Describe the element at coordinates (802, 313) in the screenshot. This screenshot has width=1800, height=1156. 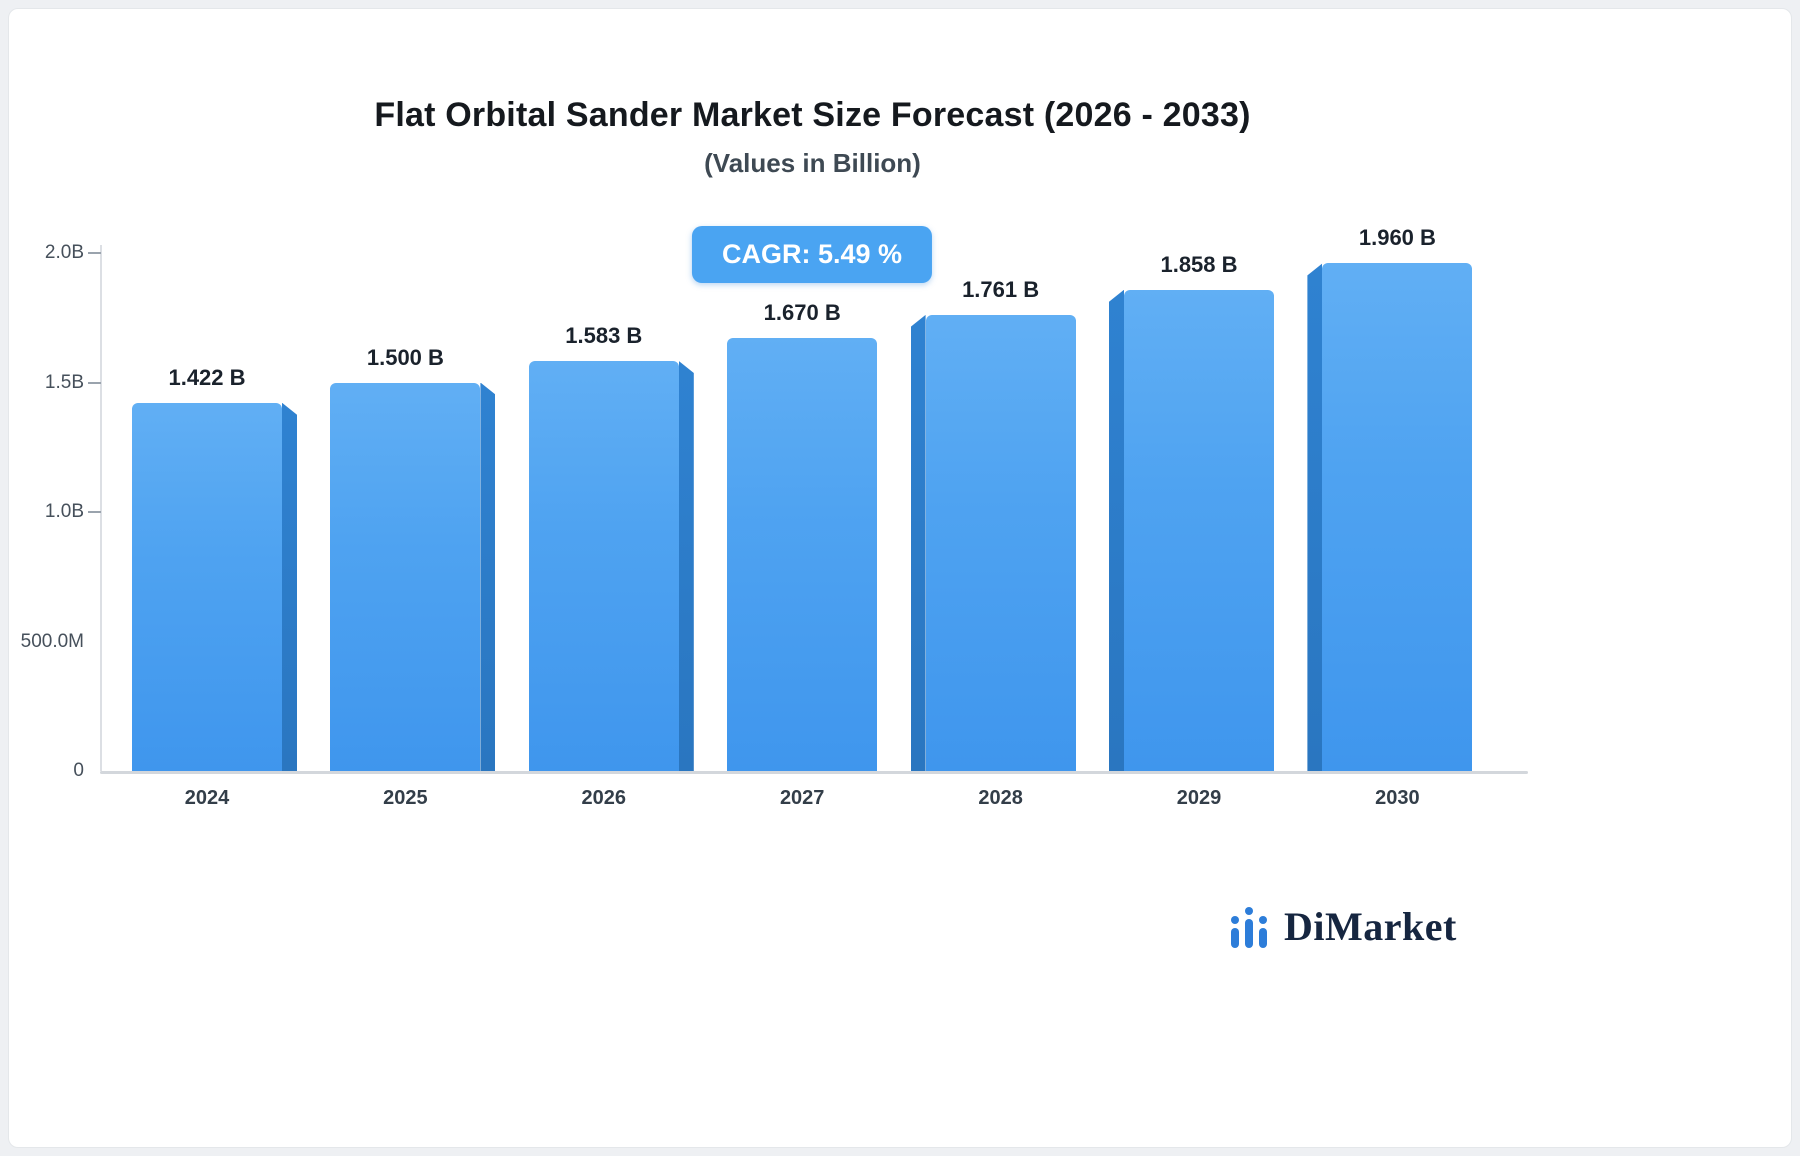
I see `bar-value-label: 1.670 B` at that location.